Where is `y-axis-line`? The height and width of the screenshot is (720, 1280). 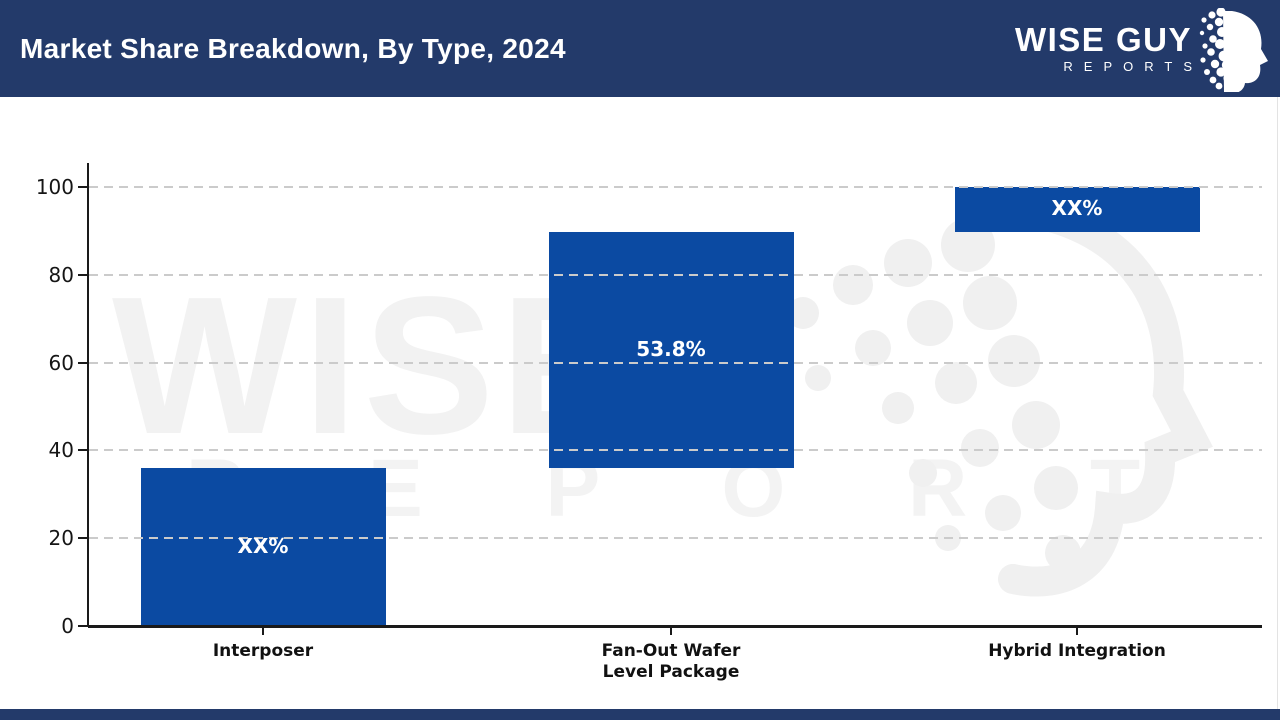 y-axis-line is located at coordinates (88, 395).